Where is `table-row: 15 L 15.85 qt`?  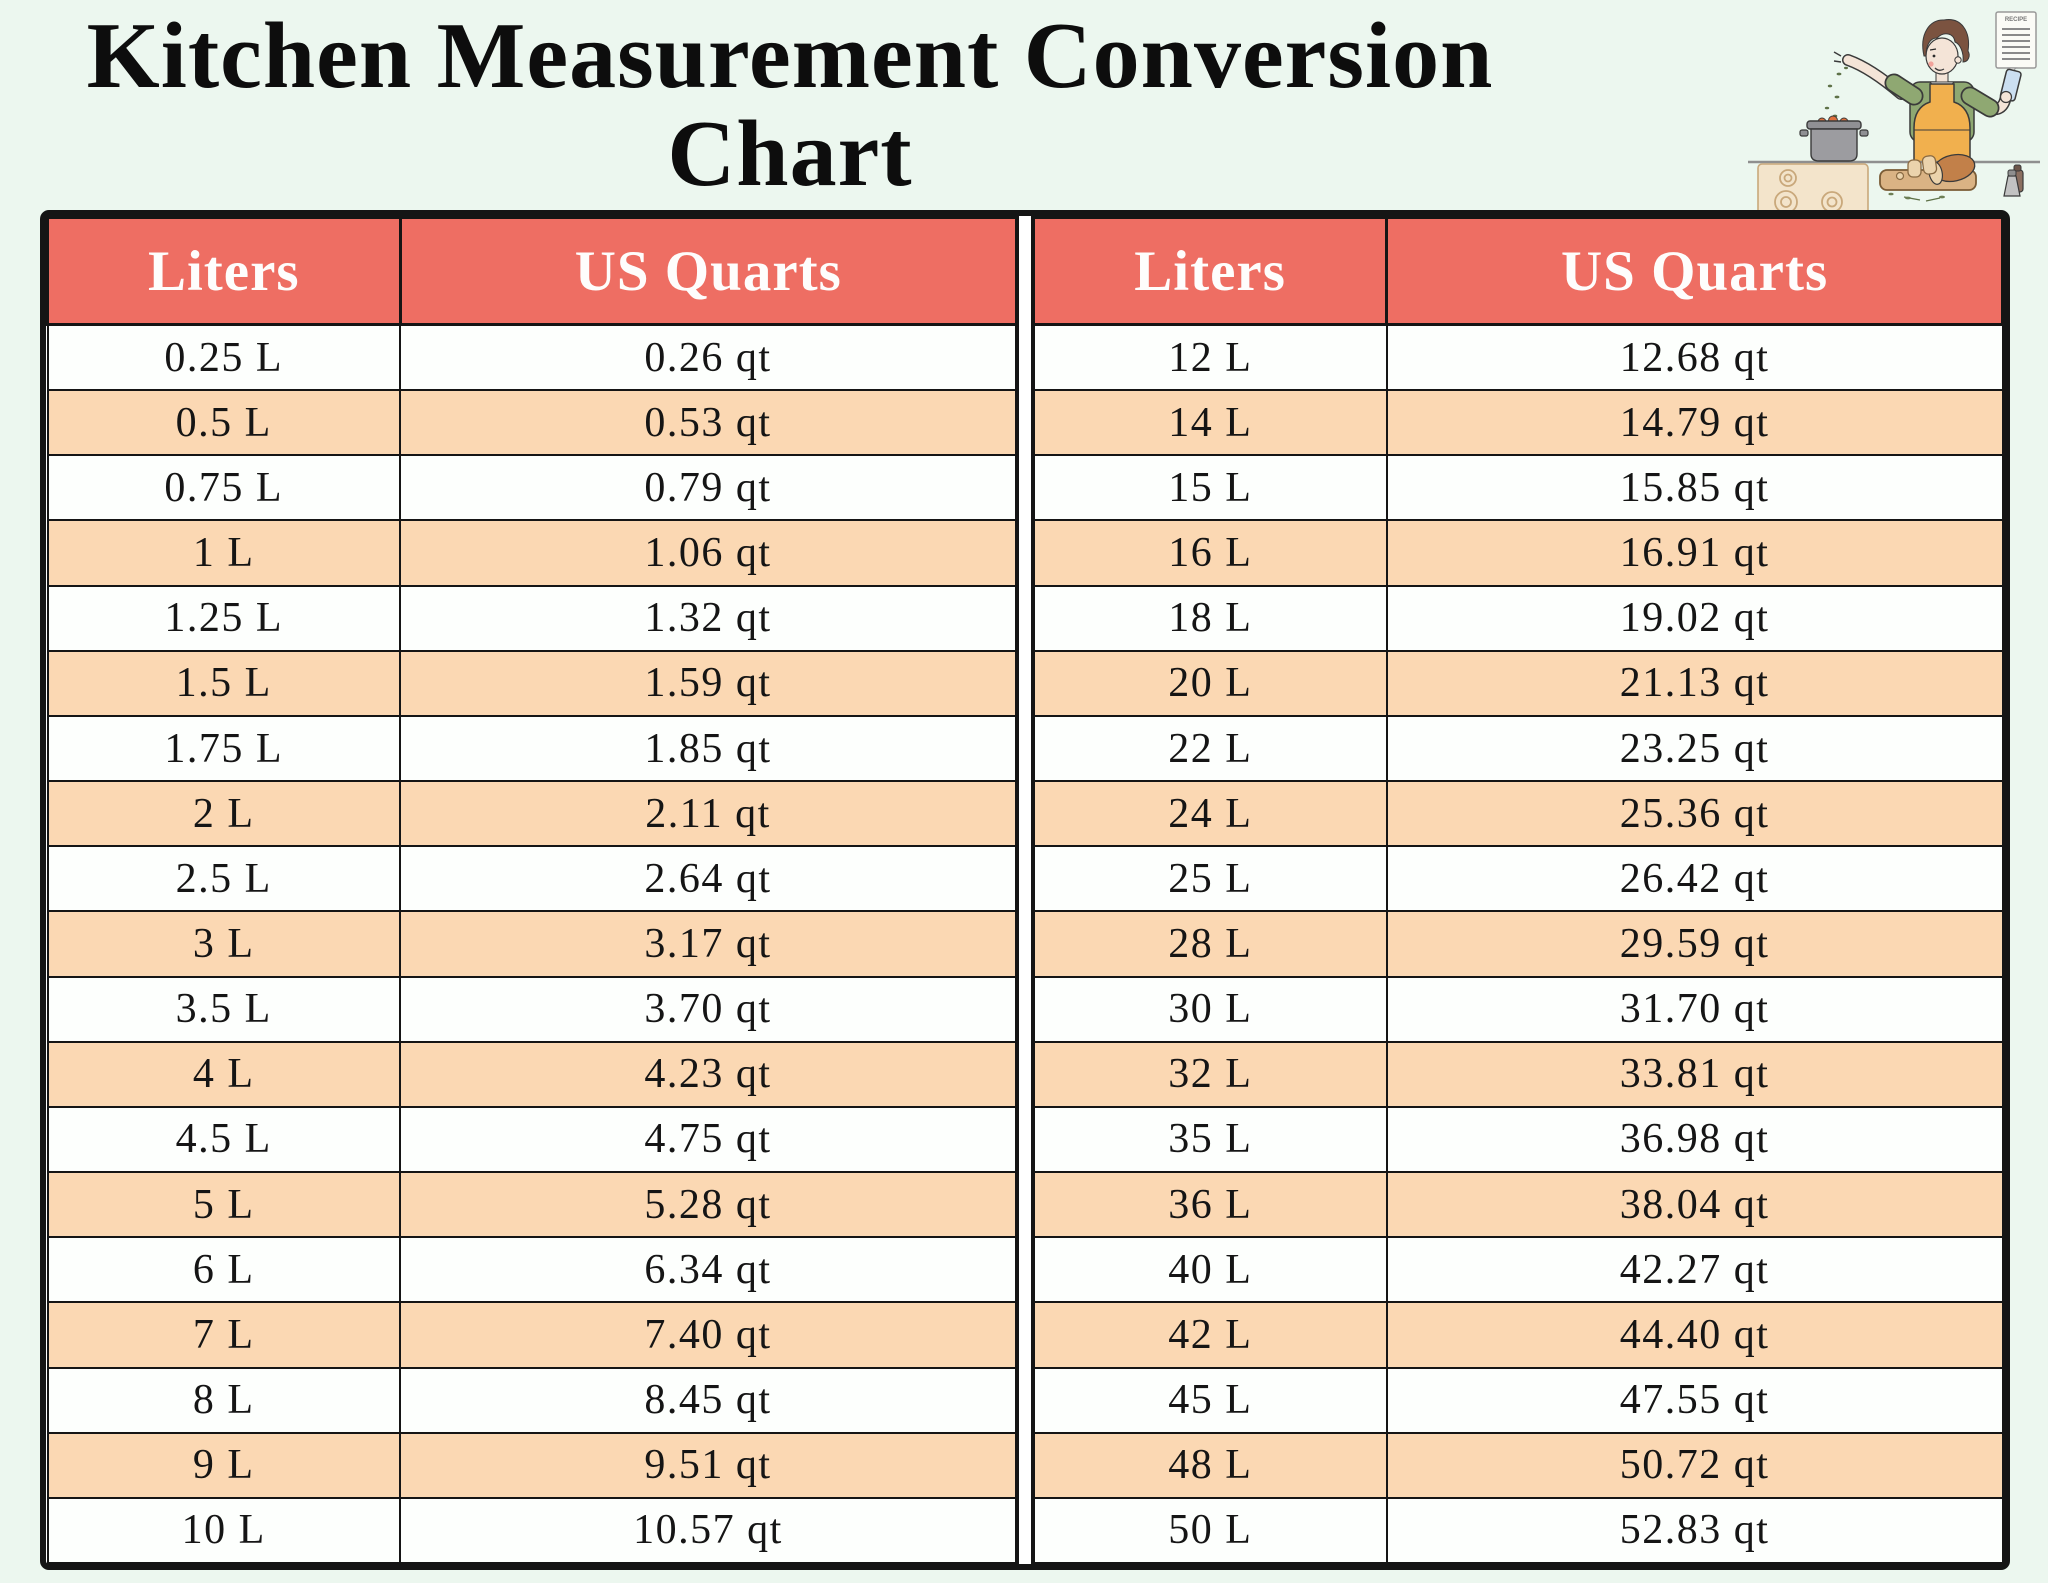
table-row: 15 L 15.85 qt is located at coordinates (1518, 488).